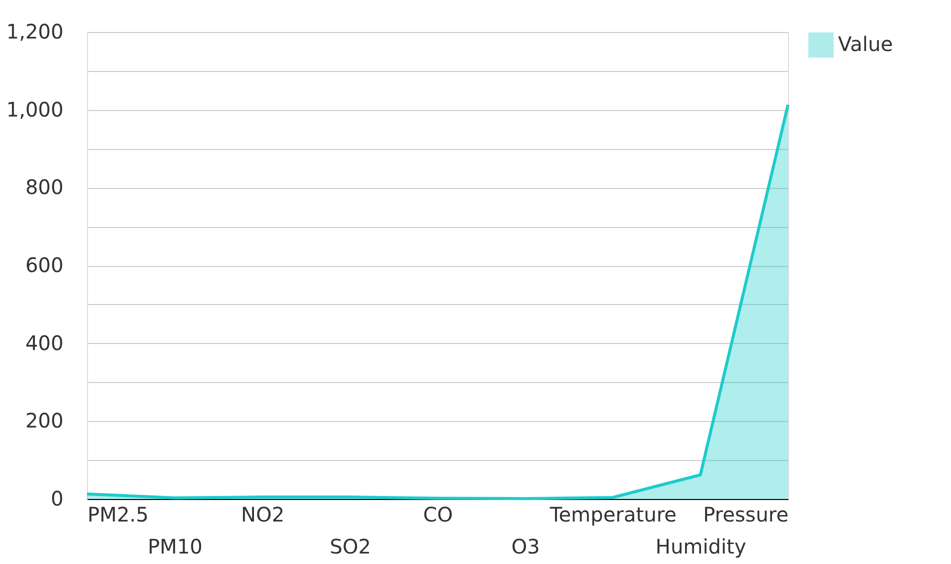 Image resolution: width=951 pixels, height=564 pixels. Describe the element at coordinates (701, 546) in the screenshot. I see `x-tick-label: Humidity` at that location.